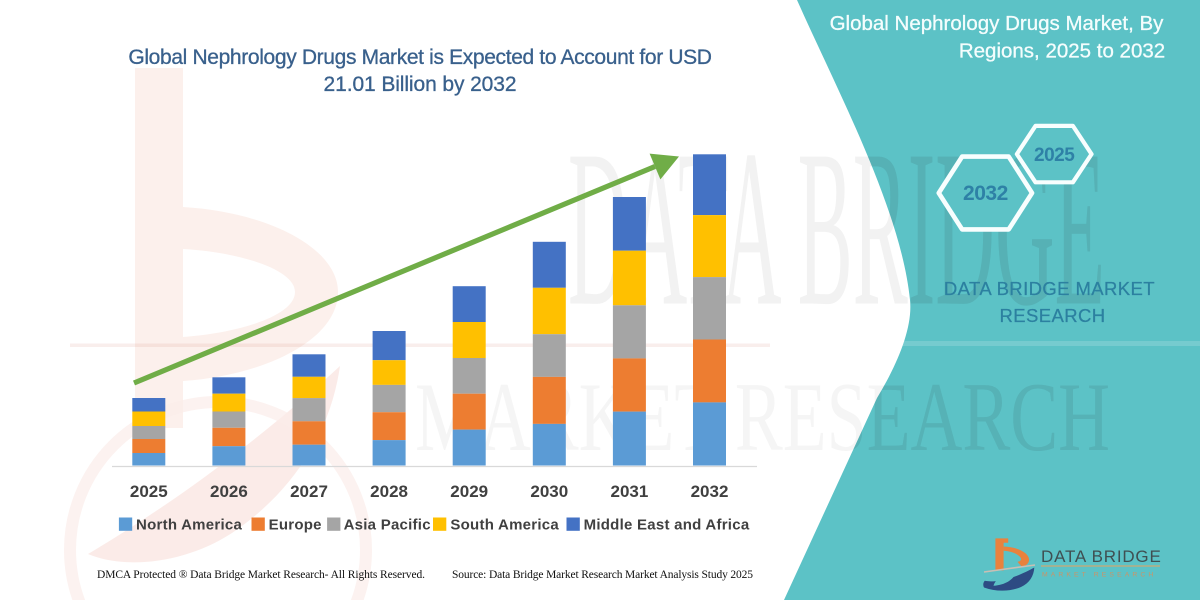 The height and width of the screenshot is (600, 1200). What do you see at coordinates (469, 491) in the screenshot?
I see `svg-text: 2029` at bounding box center [469, 491].